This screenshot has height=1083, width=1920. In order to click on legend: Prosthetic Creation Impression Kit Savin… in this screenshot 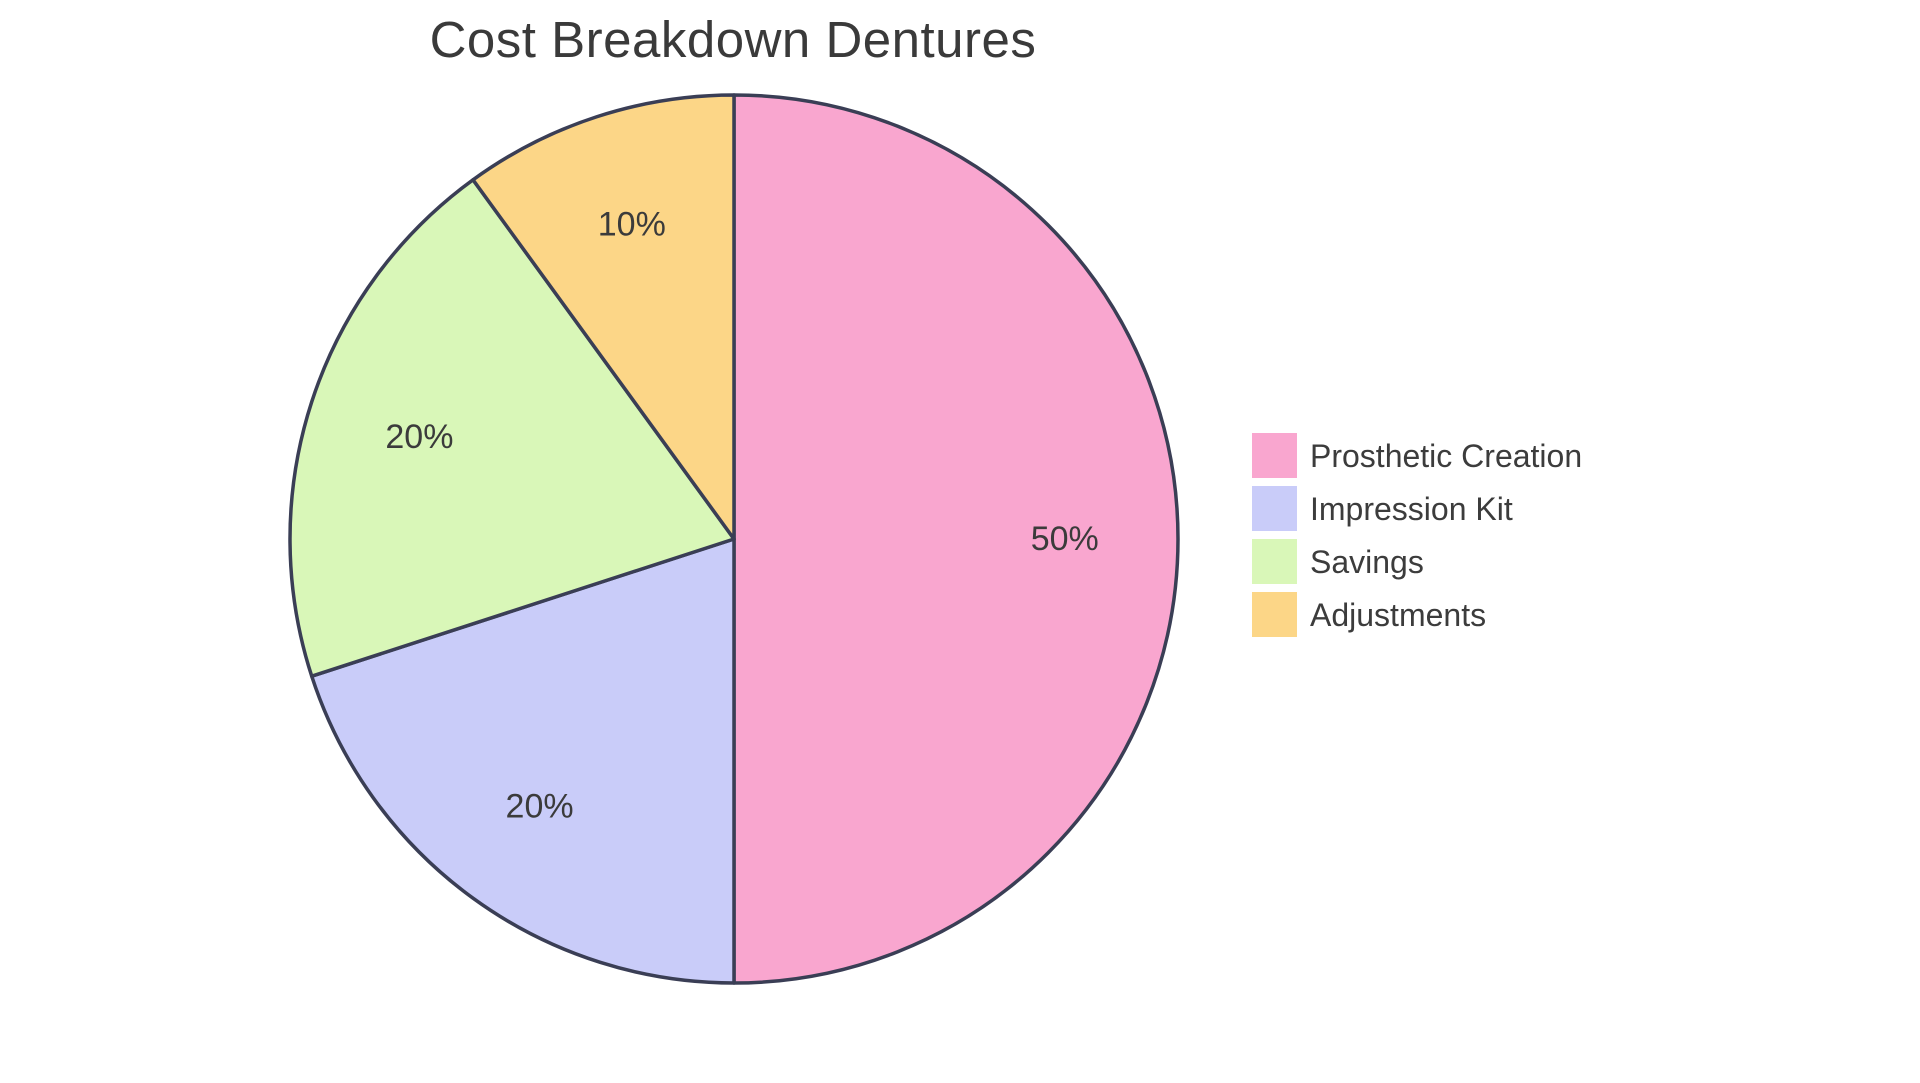, I will do `click(1417, 535)`.